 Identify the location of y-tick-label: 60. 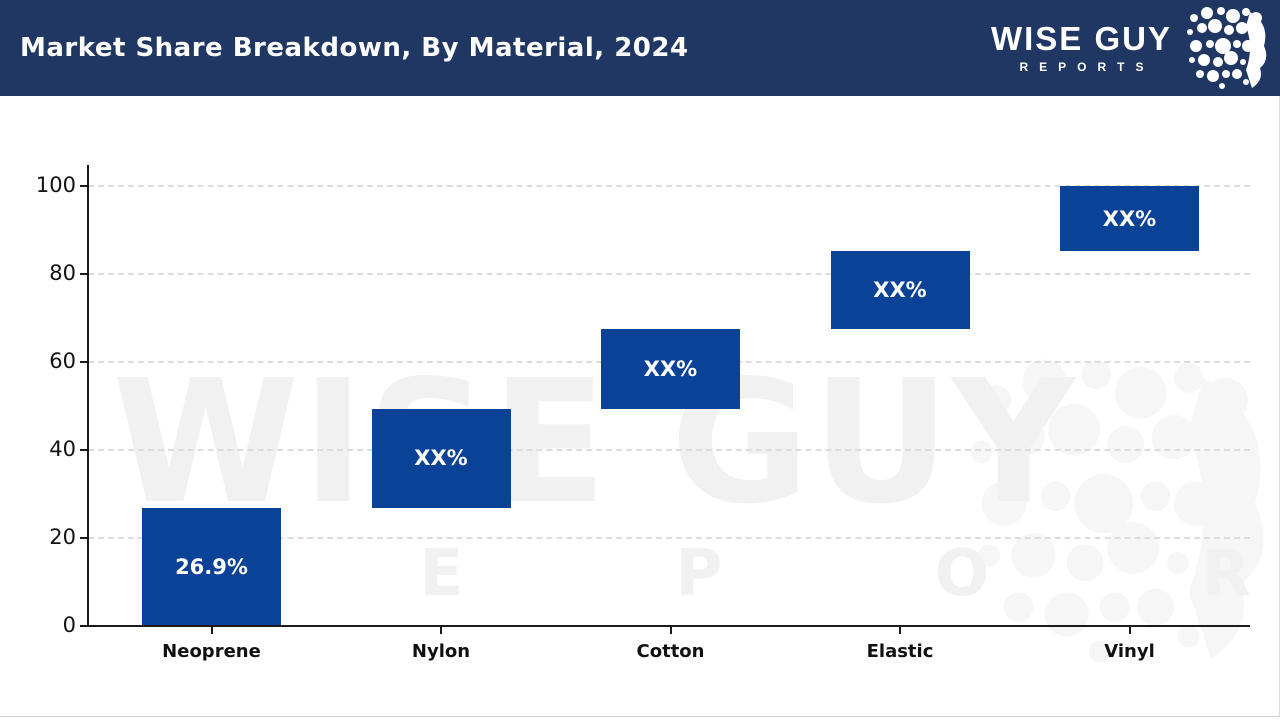
(62, 361).